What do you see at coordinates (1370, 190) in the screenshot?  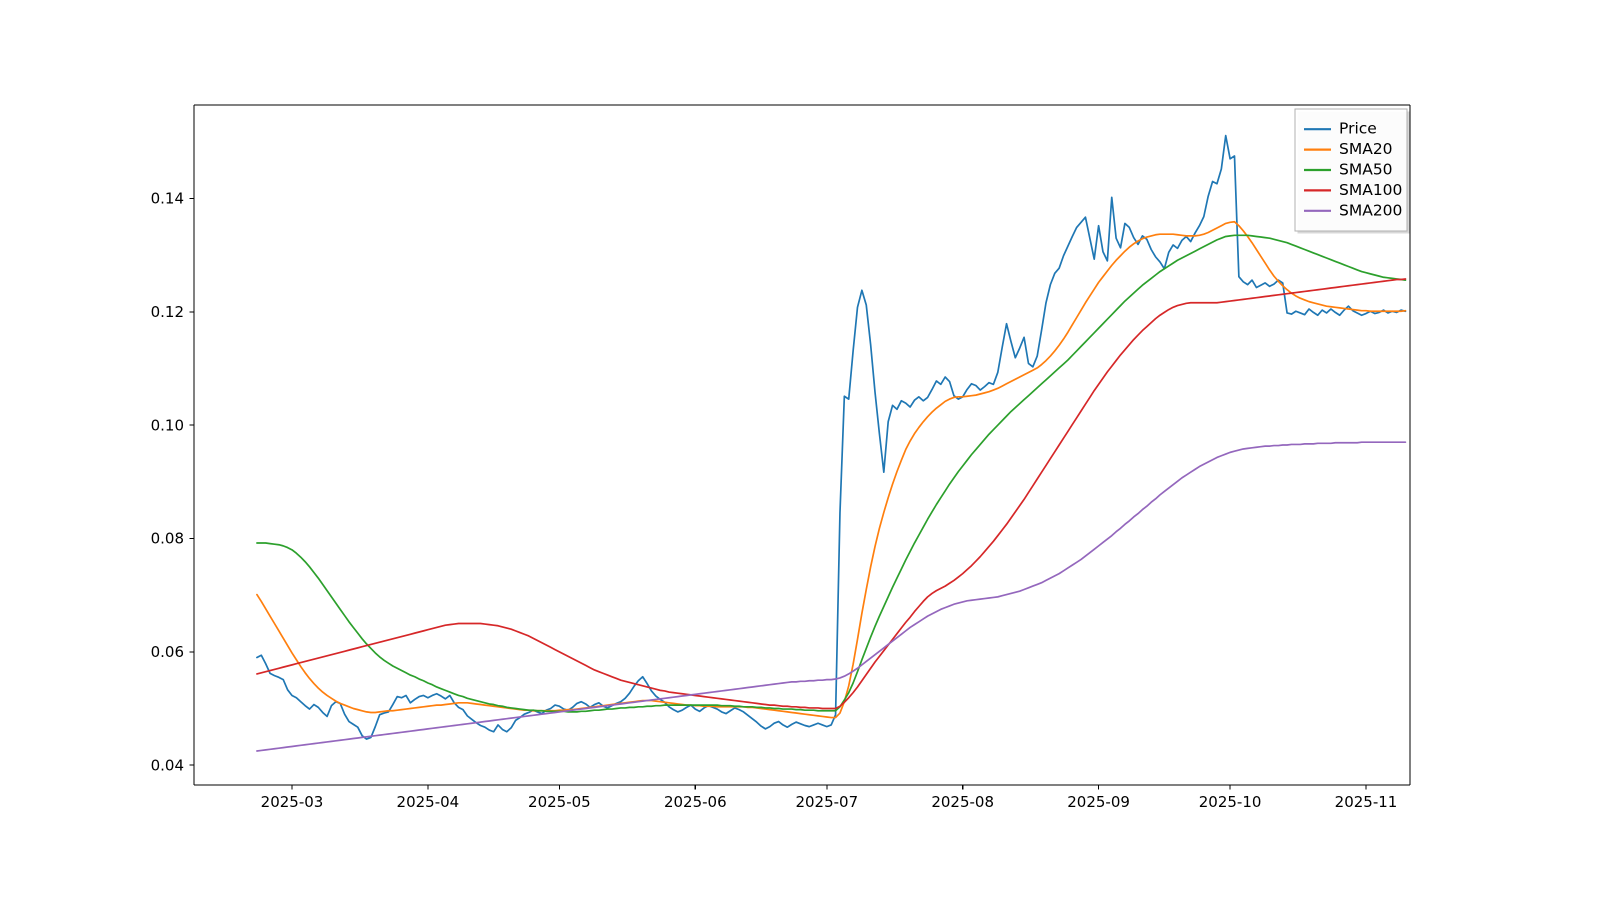 I see `legend-label-sma100: SMA100` at bounding box center [1370, 190].